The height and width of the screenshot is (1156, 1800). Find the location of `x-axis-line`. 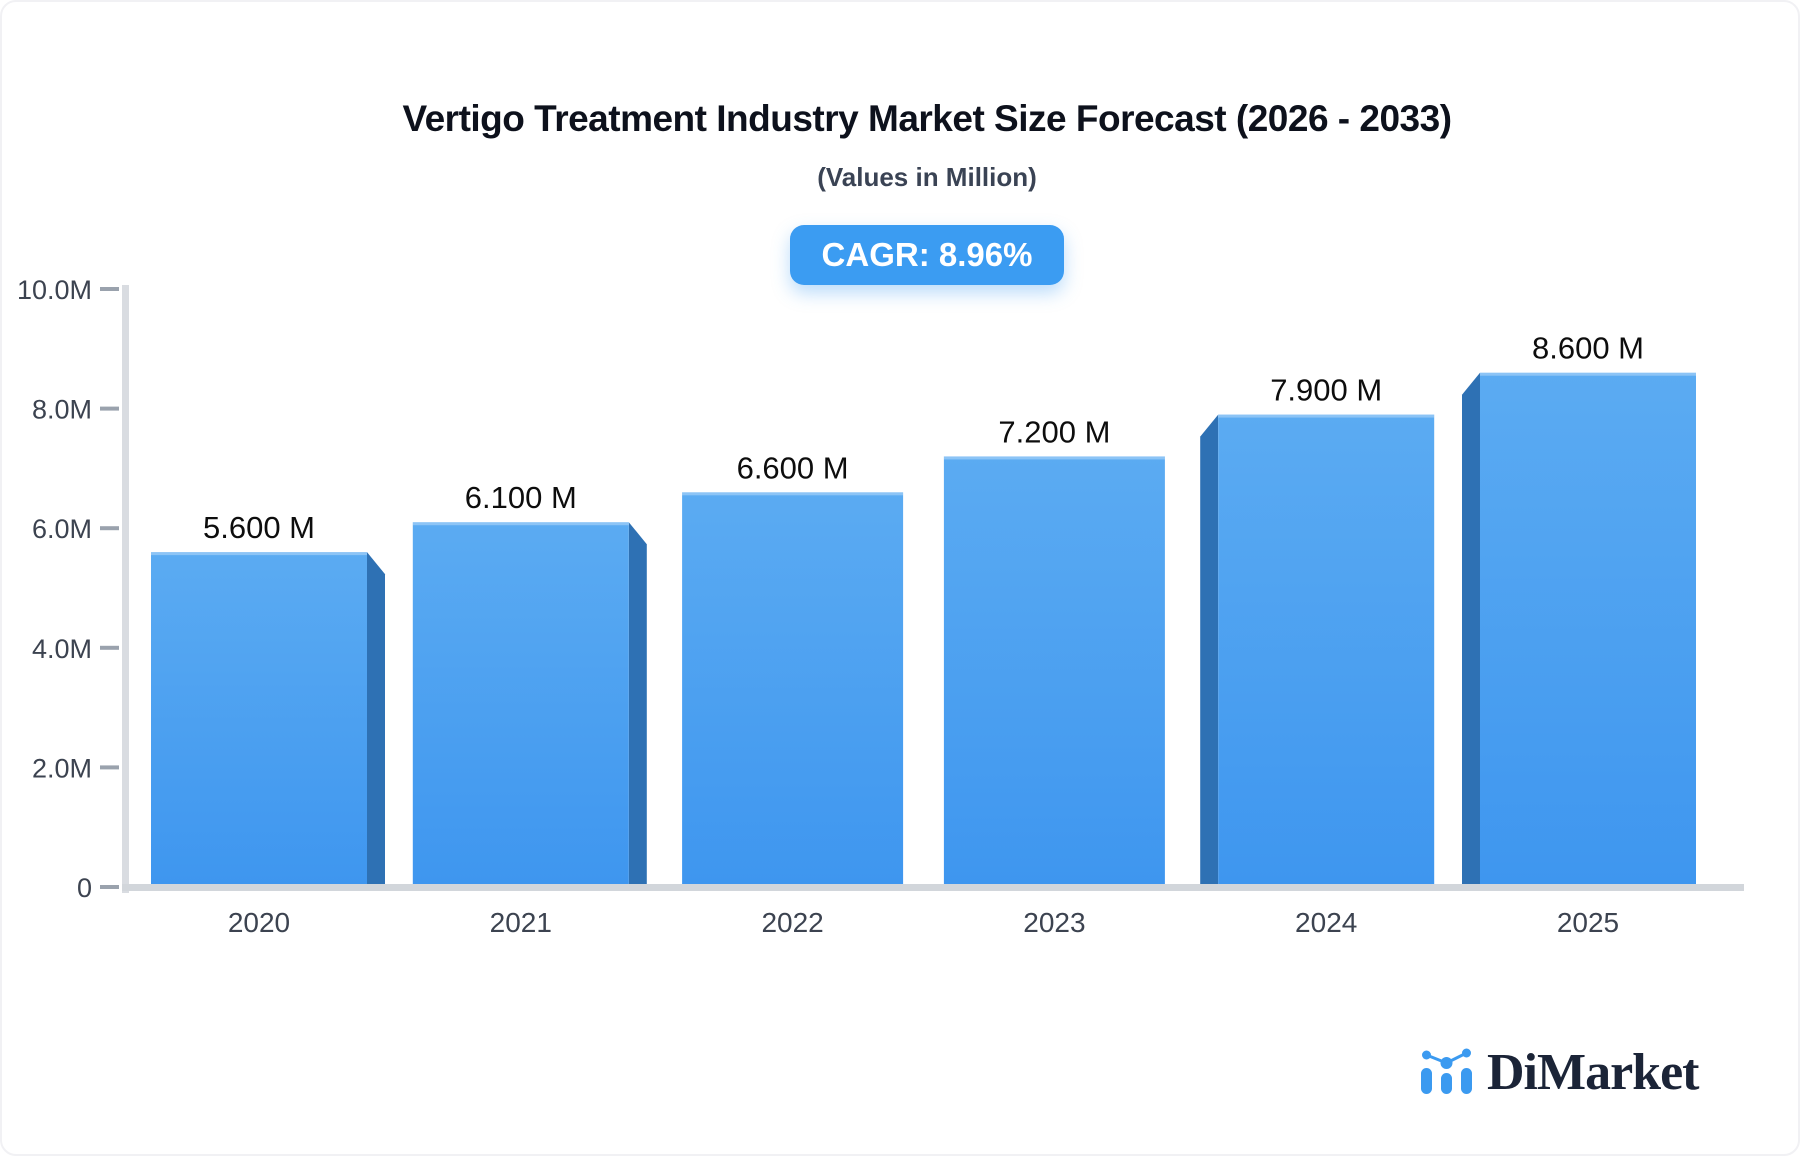

x-axis-line is located at coordinates (933, 887).